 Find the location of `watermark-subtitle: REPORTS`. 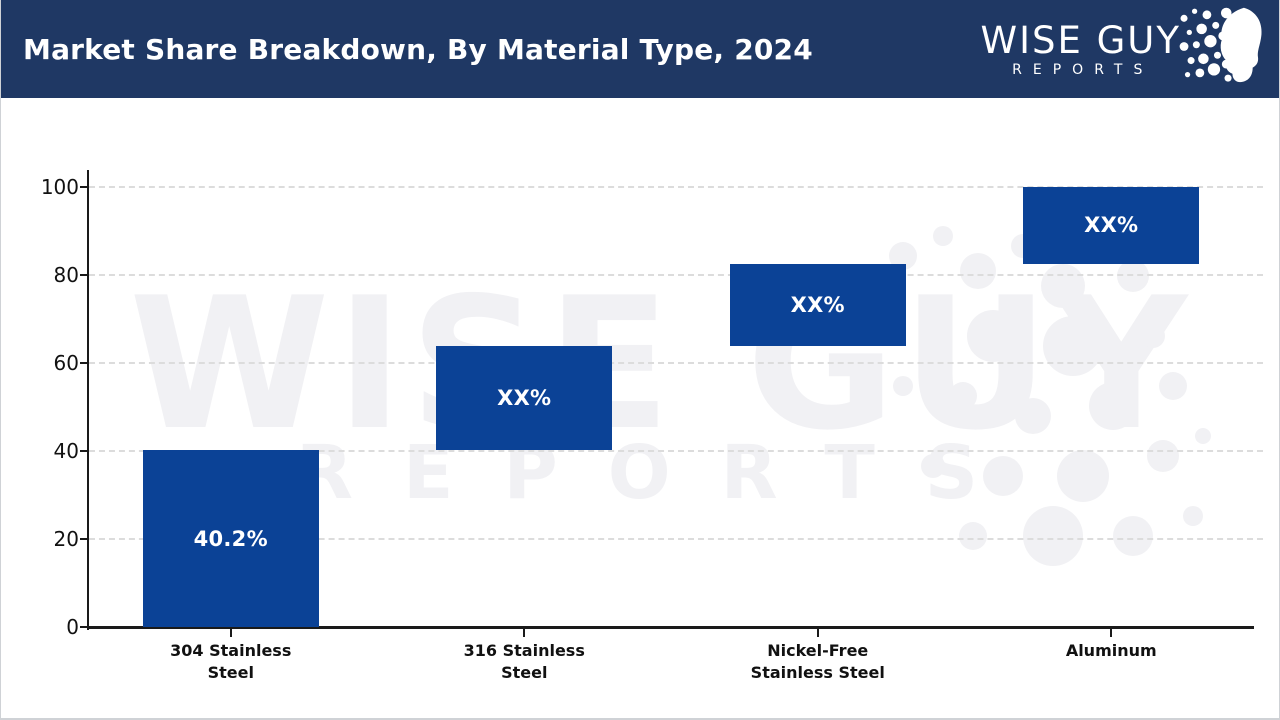

watermark-subtitle: REPORTS is located at coordinates (662, 473).